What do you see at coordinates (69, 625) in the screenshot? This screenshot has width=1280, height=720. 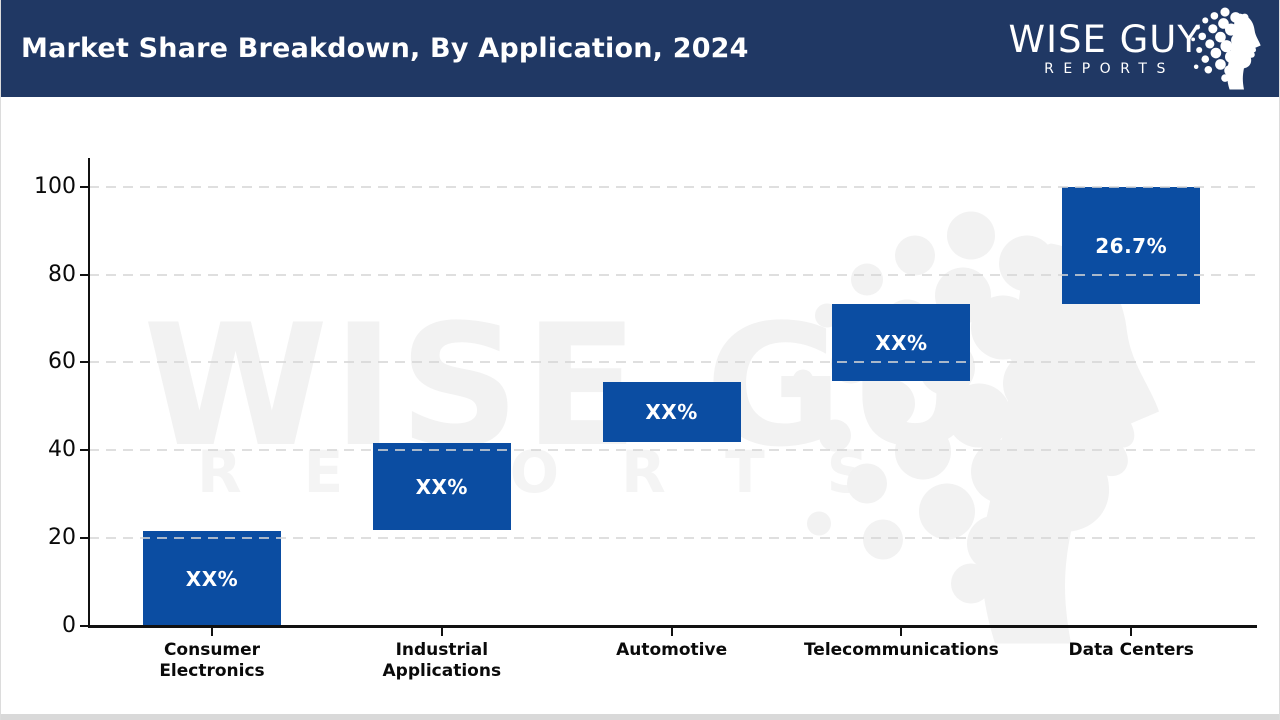 I see `y-tick-label-0: 0` at bounding box center [69, 625].